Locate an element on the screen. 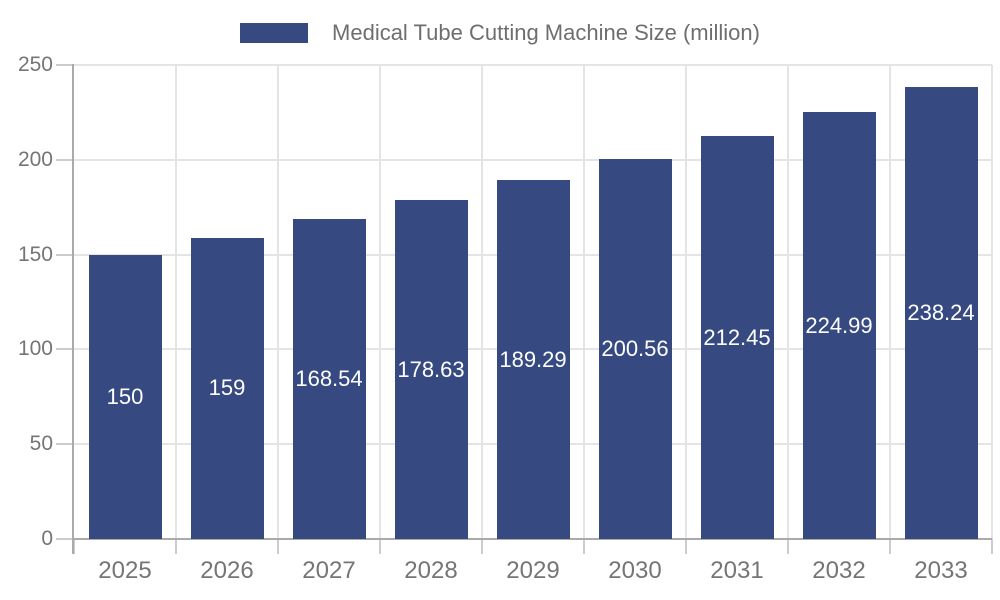  bar-value-label: 212.45 is located at coordinates (737, 337).